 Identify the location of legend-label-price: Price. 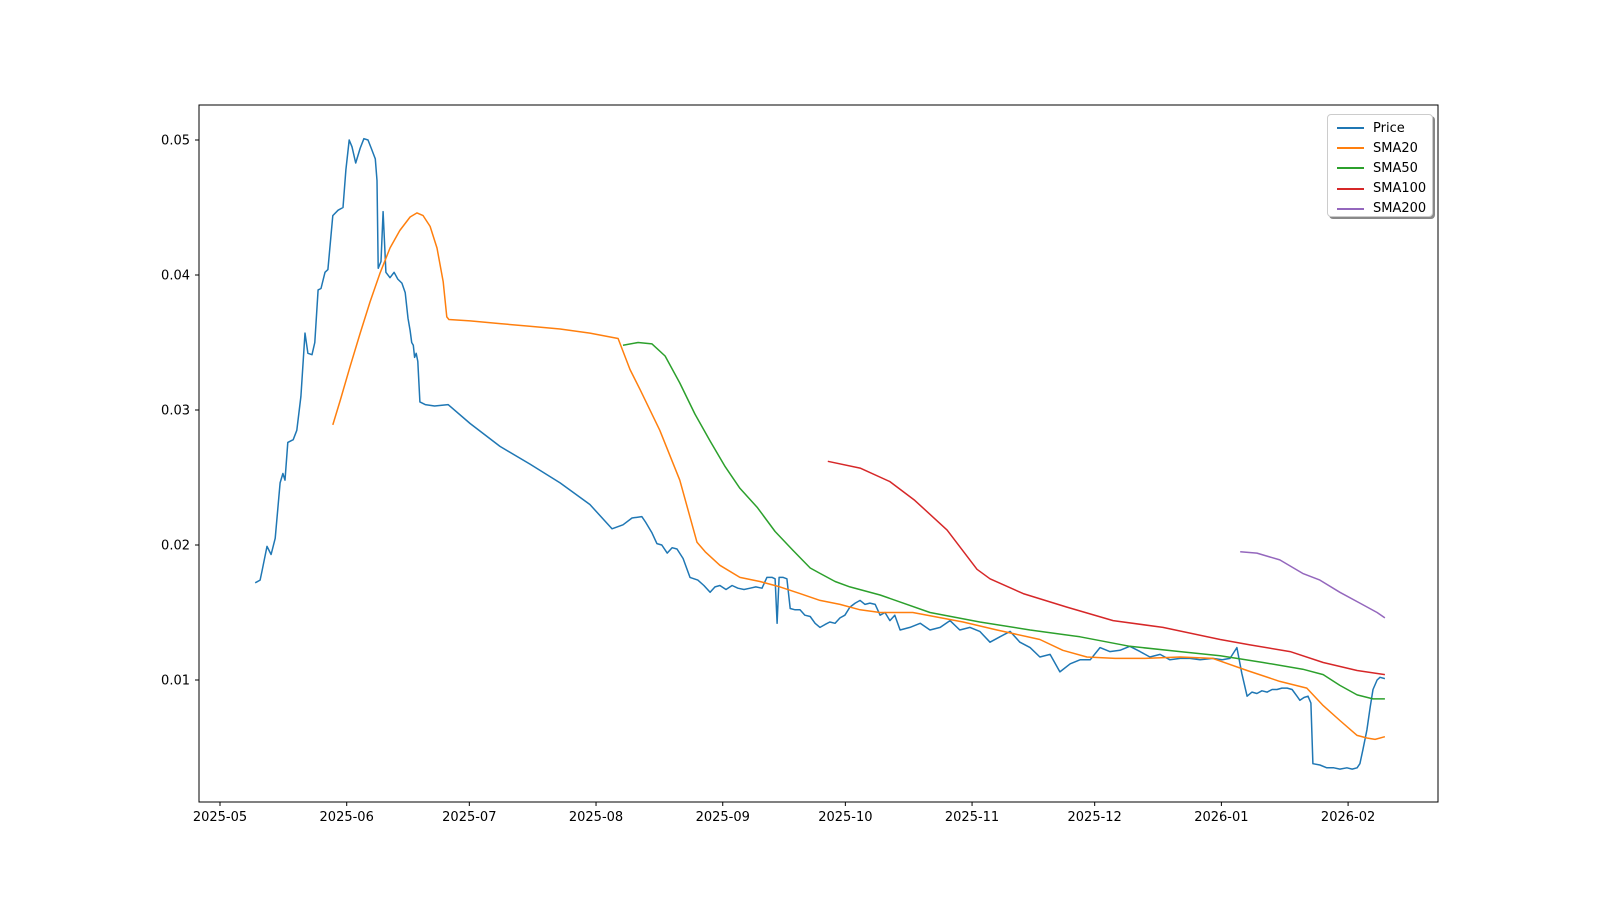
(1389, 128).